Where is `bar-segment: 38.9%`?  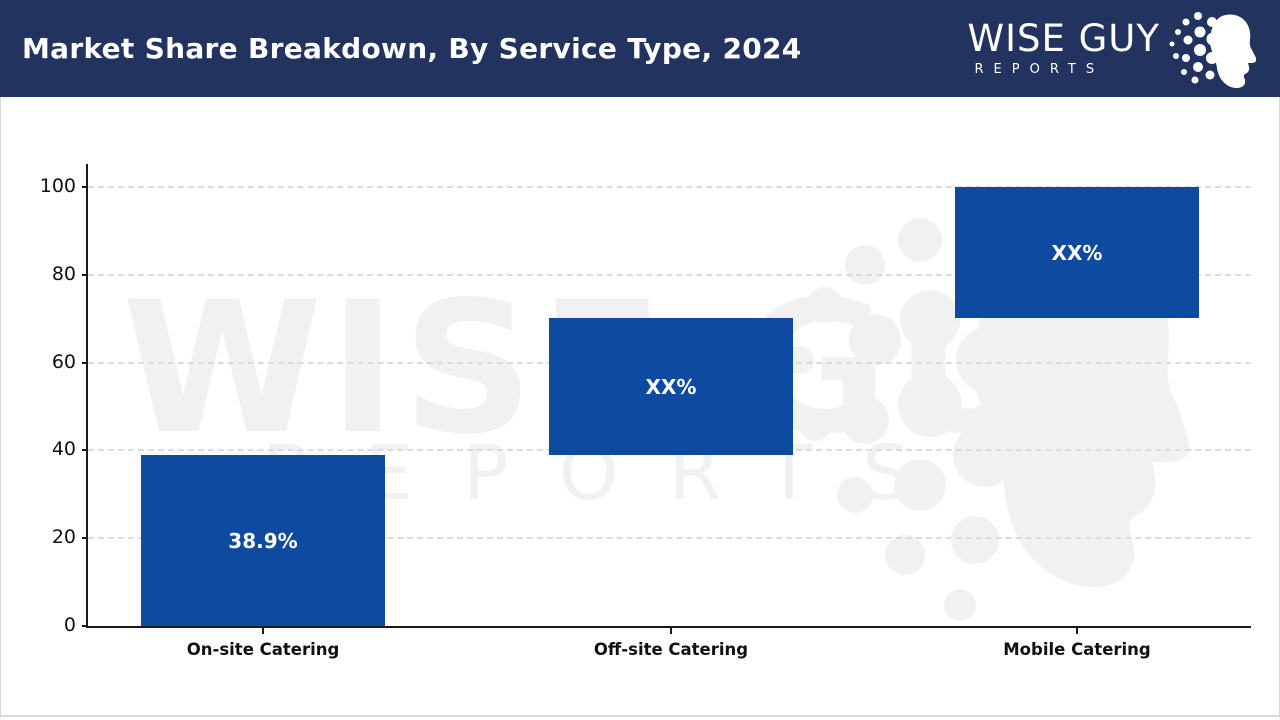 bar-segment: 38.9% is located at coordinates (263, 540).